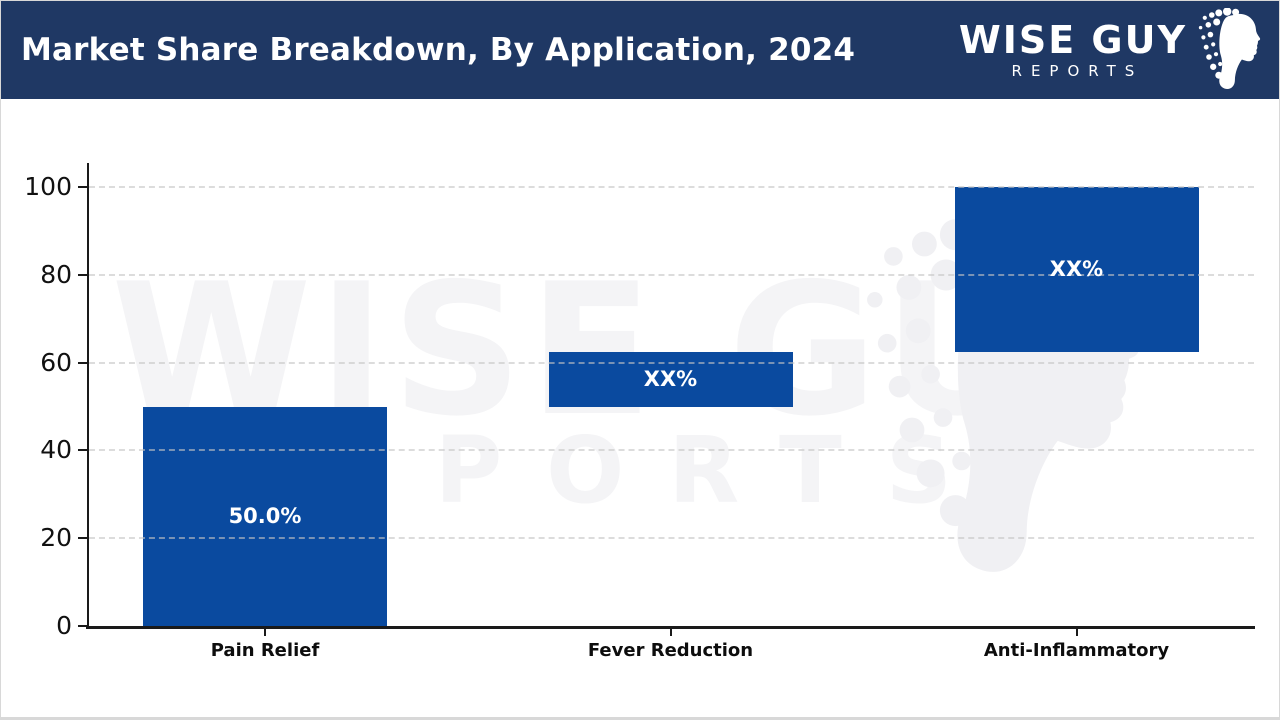  Describe the element at coordinates (1229, 49) in the screenshot. I see `logo-face-icon` at that location.